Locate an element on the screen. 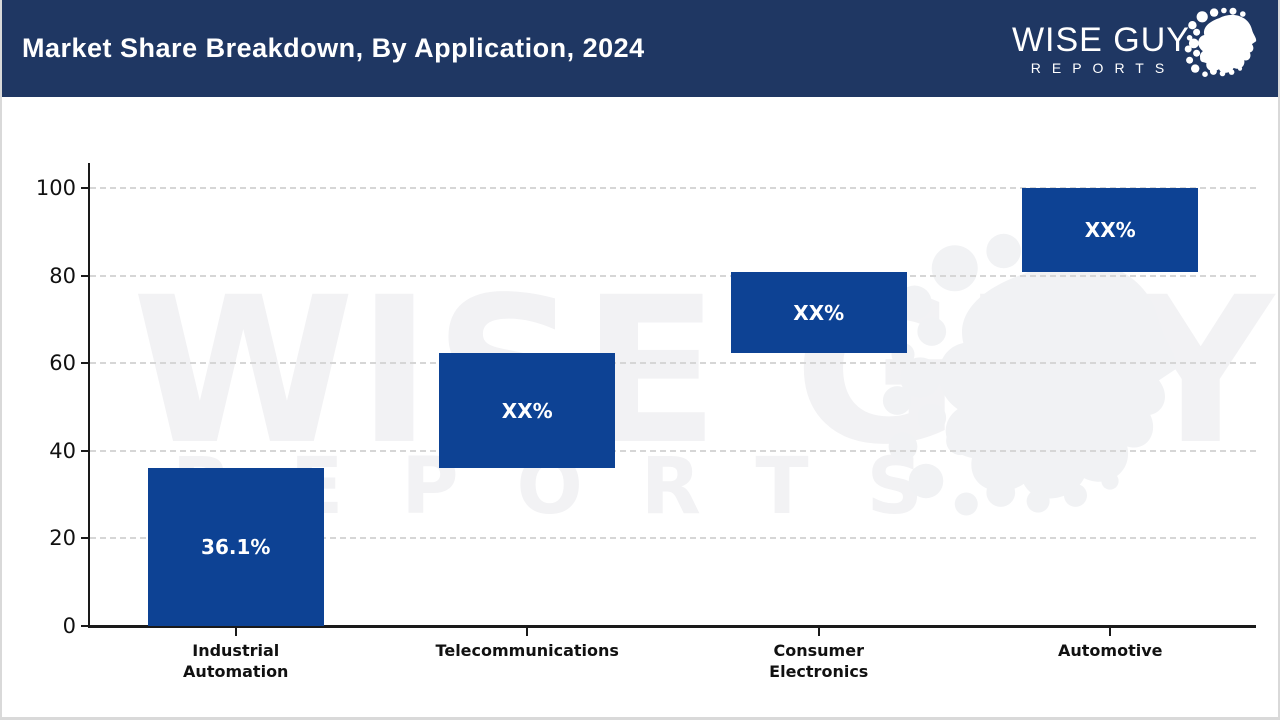  wise-guy-face-icon is located at coordinates (1220, 42).